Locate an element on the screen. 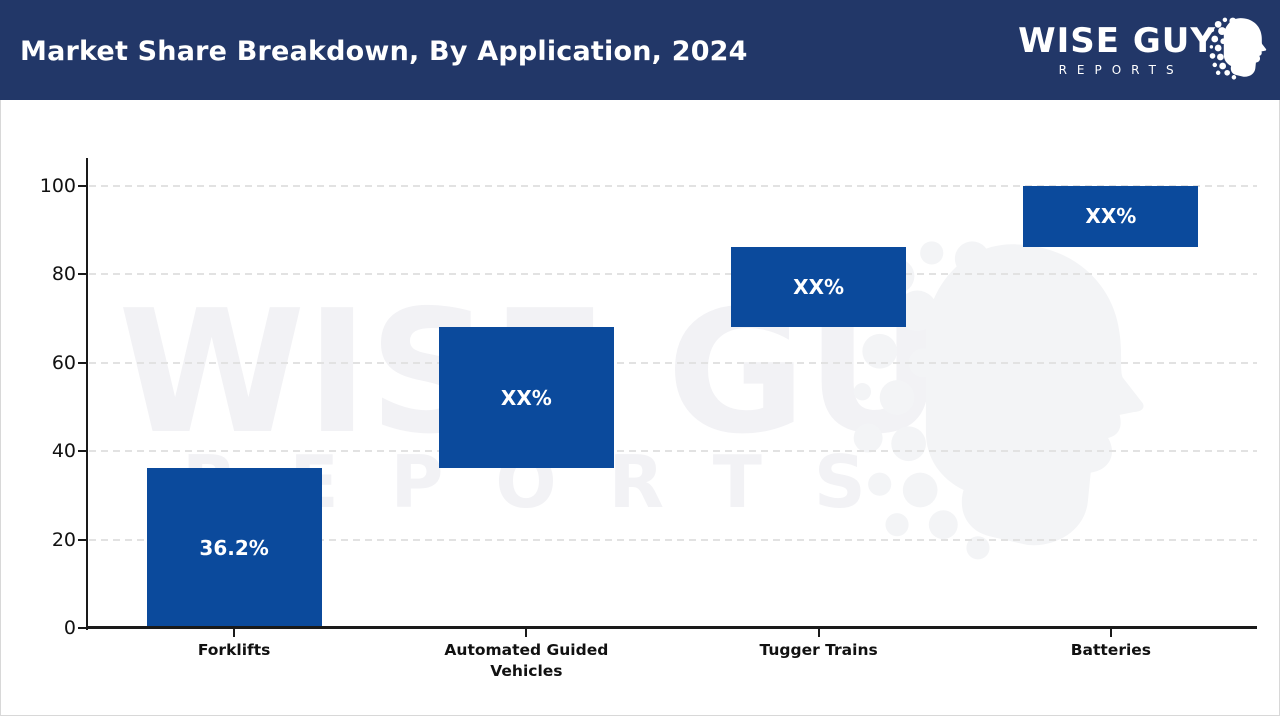 Image resolution: width=1280 pixels, height=720 pixels. bar-value-label-1: 36.2% is located at coordinates (234, 547).